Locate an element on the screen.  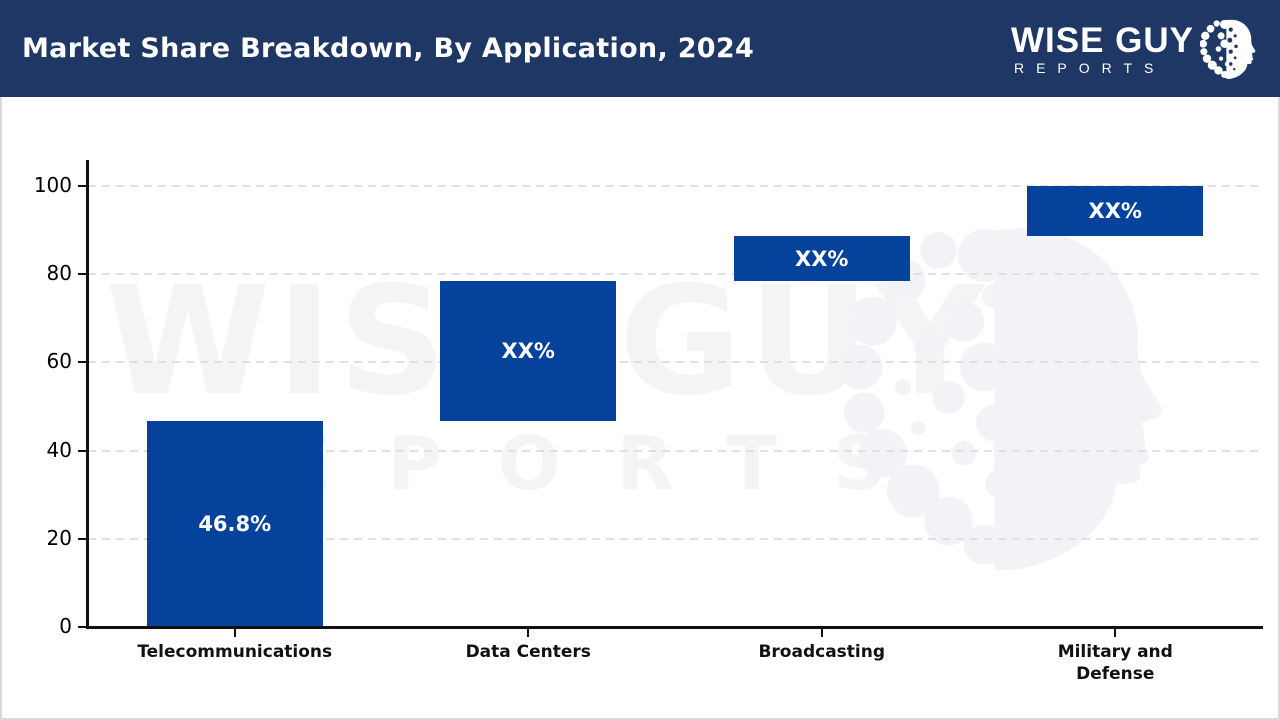
logo-wordmark: WISE GUY is located at coordinates (1102, 40).